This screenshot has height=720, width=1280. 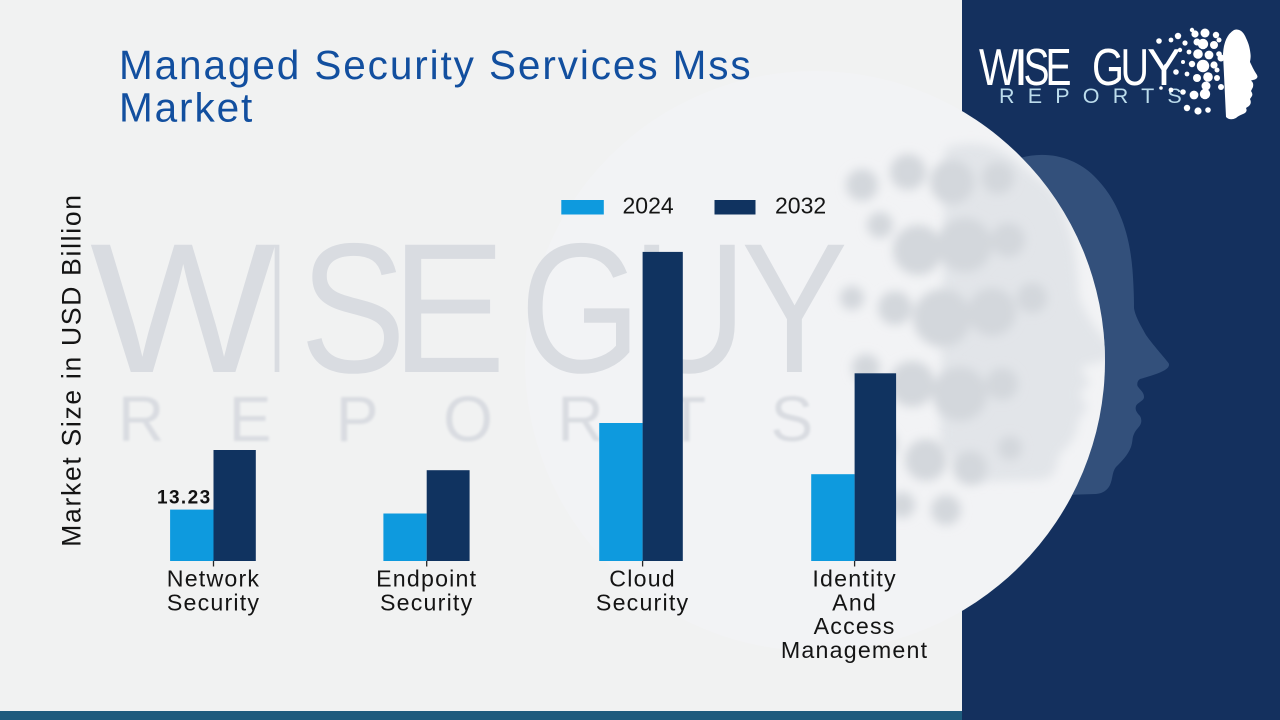 What do you see at coordinates (648, 206) in the screenshot?
I see `svg-text: 2024` at bounding box center [648, 206].